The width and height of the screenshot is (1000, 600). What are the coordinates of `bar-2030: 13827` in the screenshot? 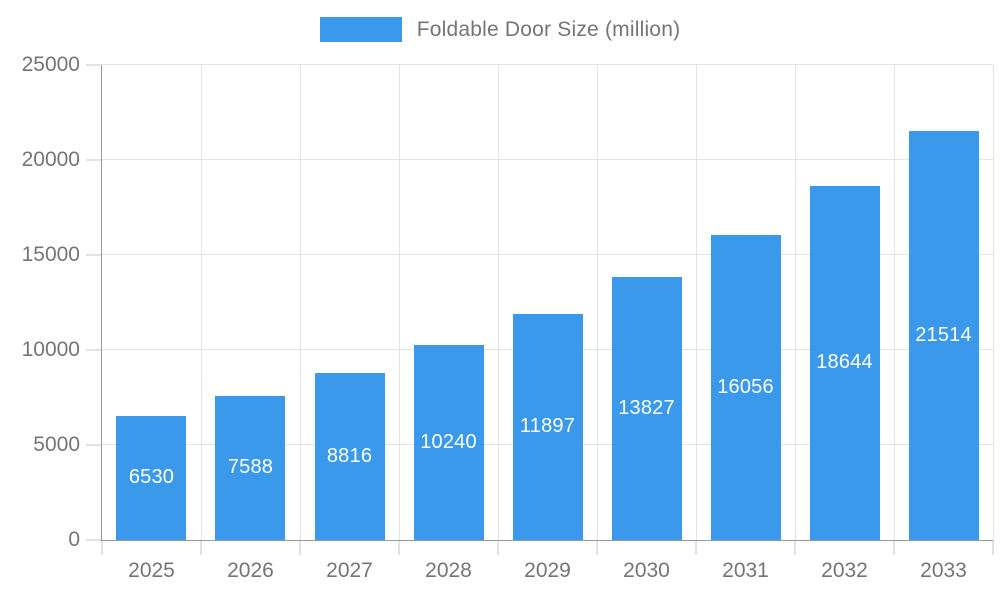 It's located at (646, 408).